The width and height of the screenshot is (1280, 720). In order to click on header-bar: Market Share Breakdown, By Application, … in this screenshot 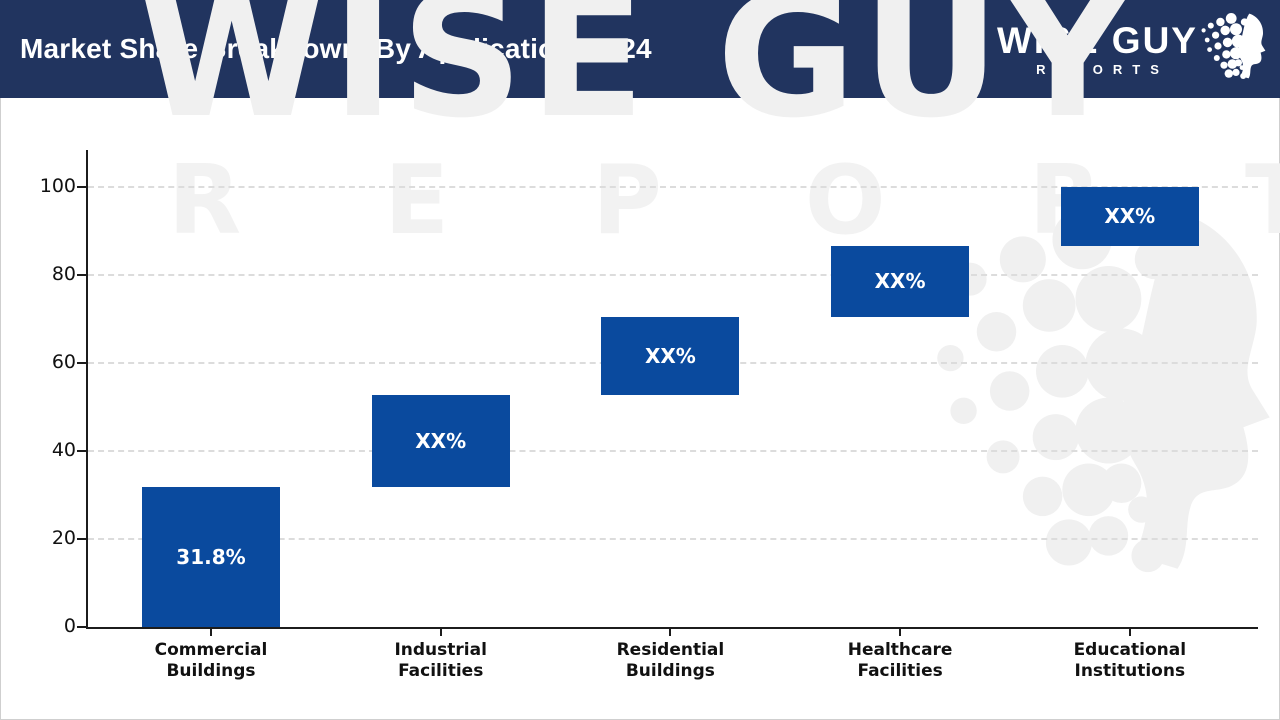, I will do `click(640, 49)`.